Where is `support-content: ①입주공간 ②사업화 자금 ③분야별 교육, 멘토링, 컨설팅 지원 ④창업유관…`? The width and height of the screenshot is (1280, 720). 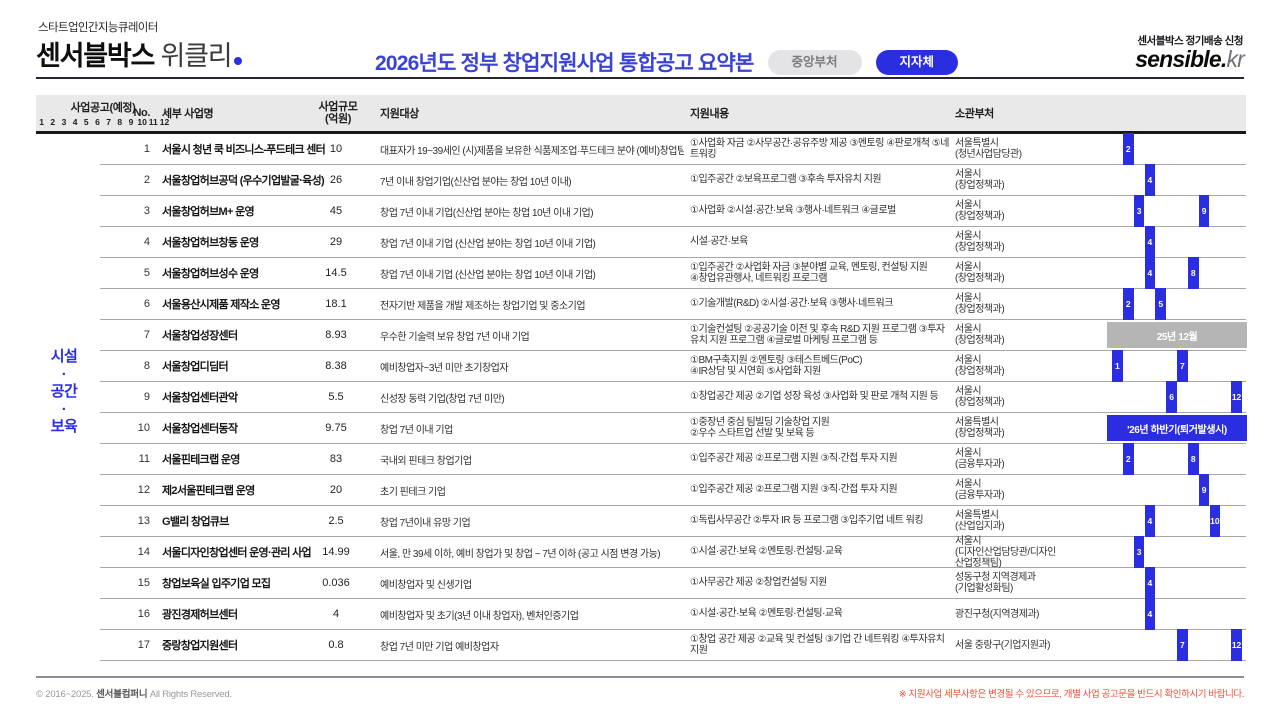
support-content: ①입주공간 ②사업화 자금 ③분야별 교육, 멘토링, 컨설팅 지원 ④창업유관… is located at coordinates (809, 273).